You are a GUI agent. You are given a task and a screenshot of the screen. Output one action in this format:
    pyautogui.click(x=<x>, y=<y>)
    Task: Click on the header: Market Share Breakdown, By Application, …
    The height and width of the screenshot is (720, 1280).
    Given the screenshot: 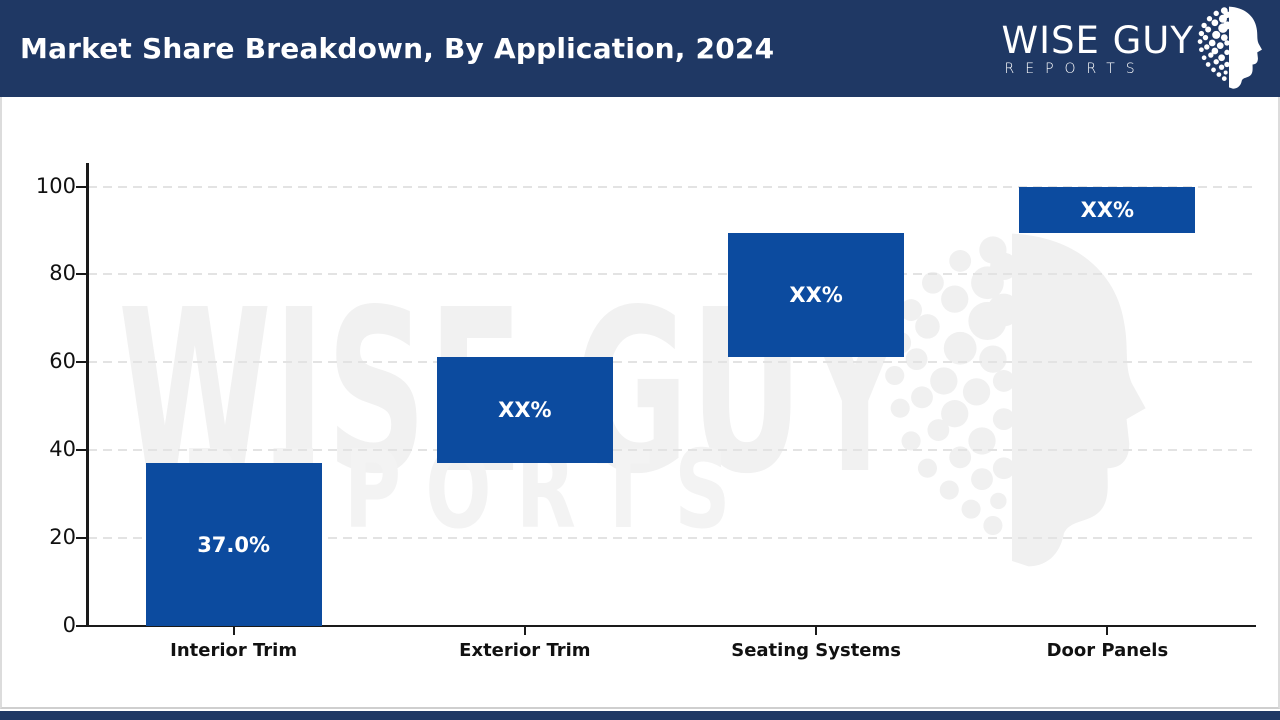 What is the action you would take?
    pyautogui.click(x=640, y=48)
    